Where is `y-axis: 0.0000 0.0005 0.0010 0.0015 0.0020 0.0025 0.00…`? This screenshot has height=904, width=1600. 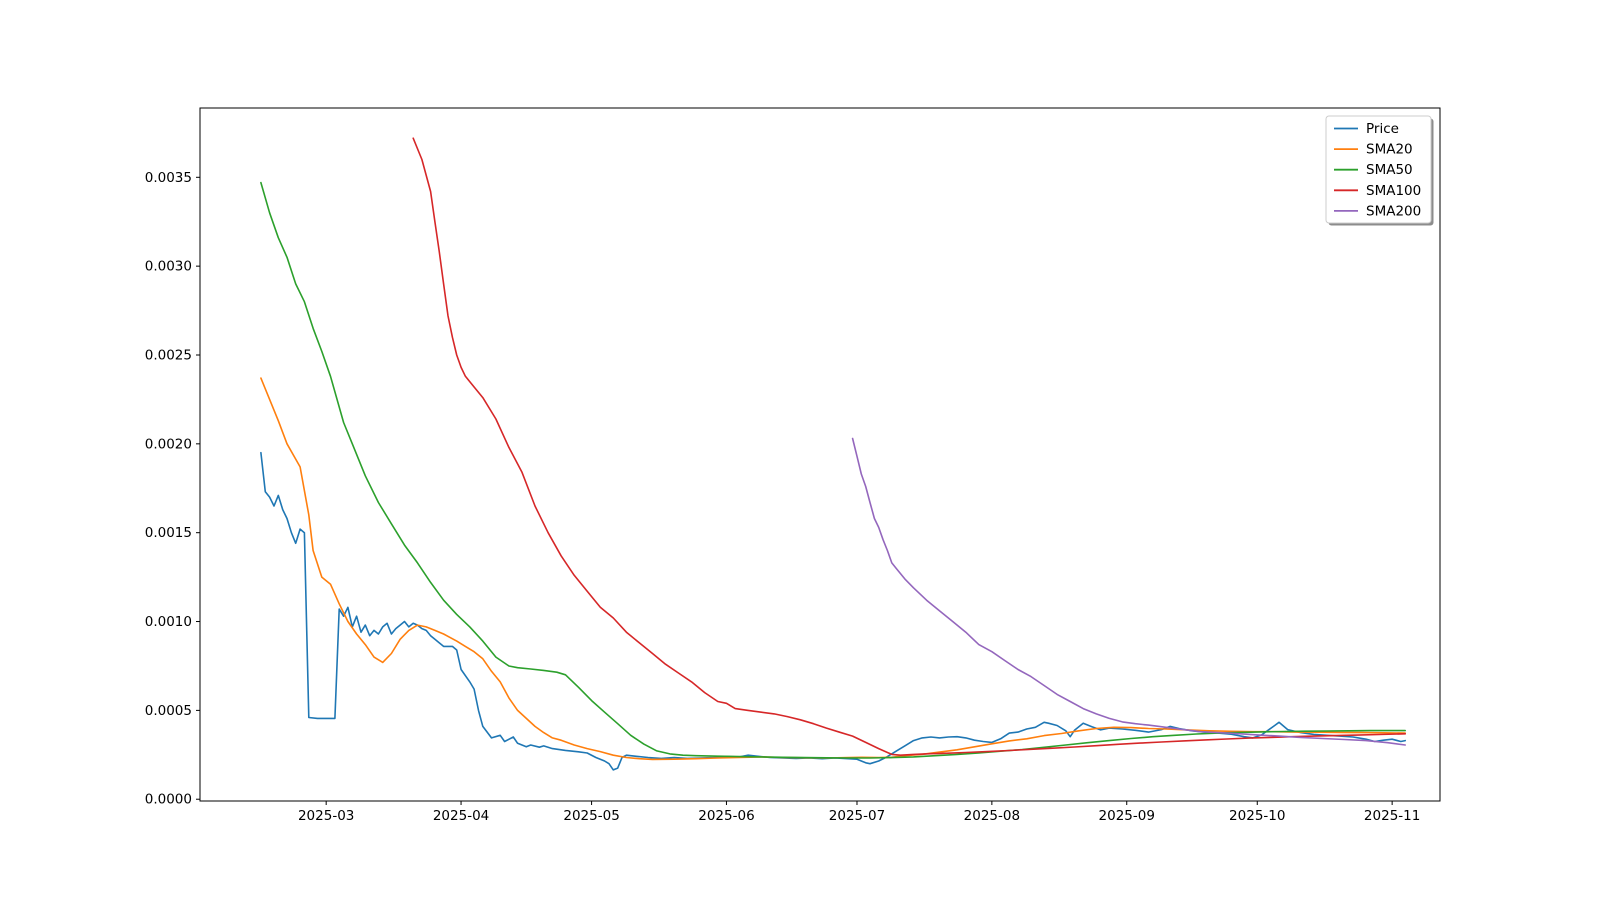
y-axis: 0.0000 0.0005 0.0010 0.0015 0.0020 0.0025 0.00… is located at coordinates (172, 489).